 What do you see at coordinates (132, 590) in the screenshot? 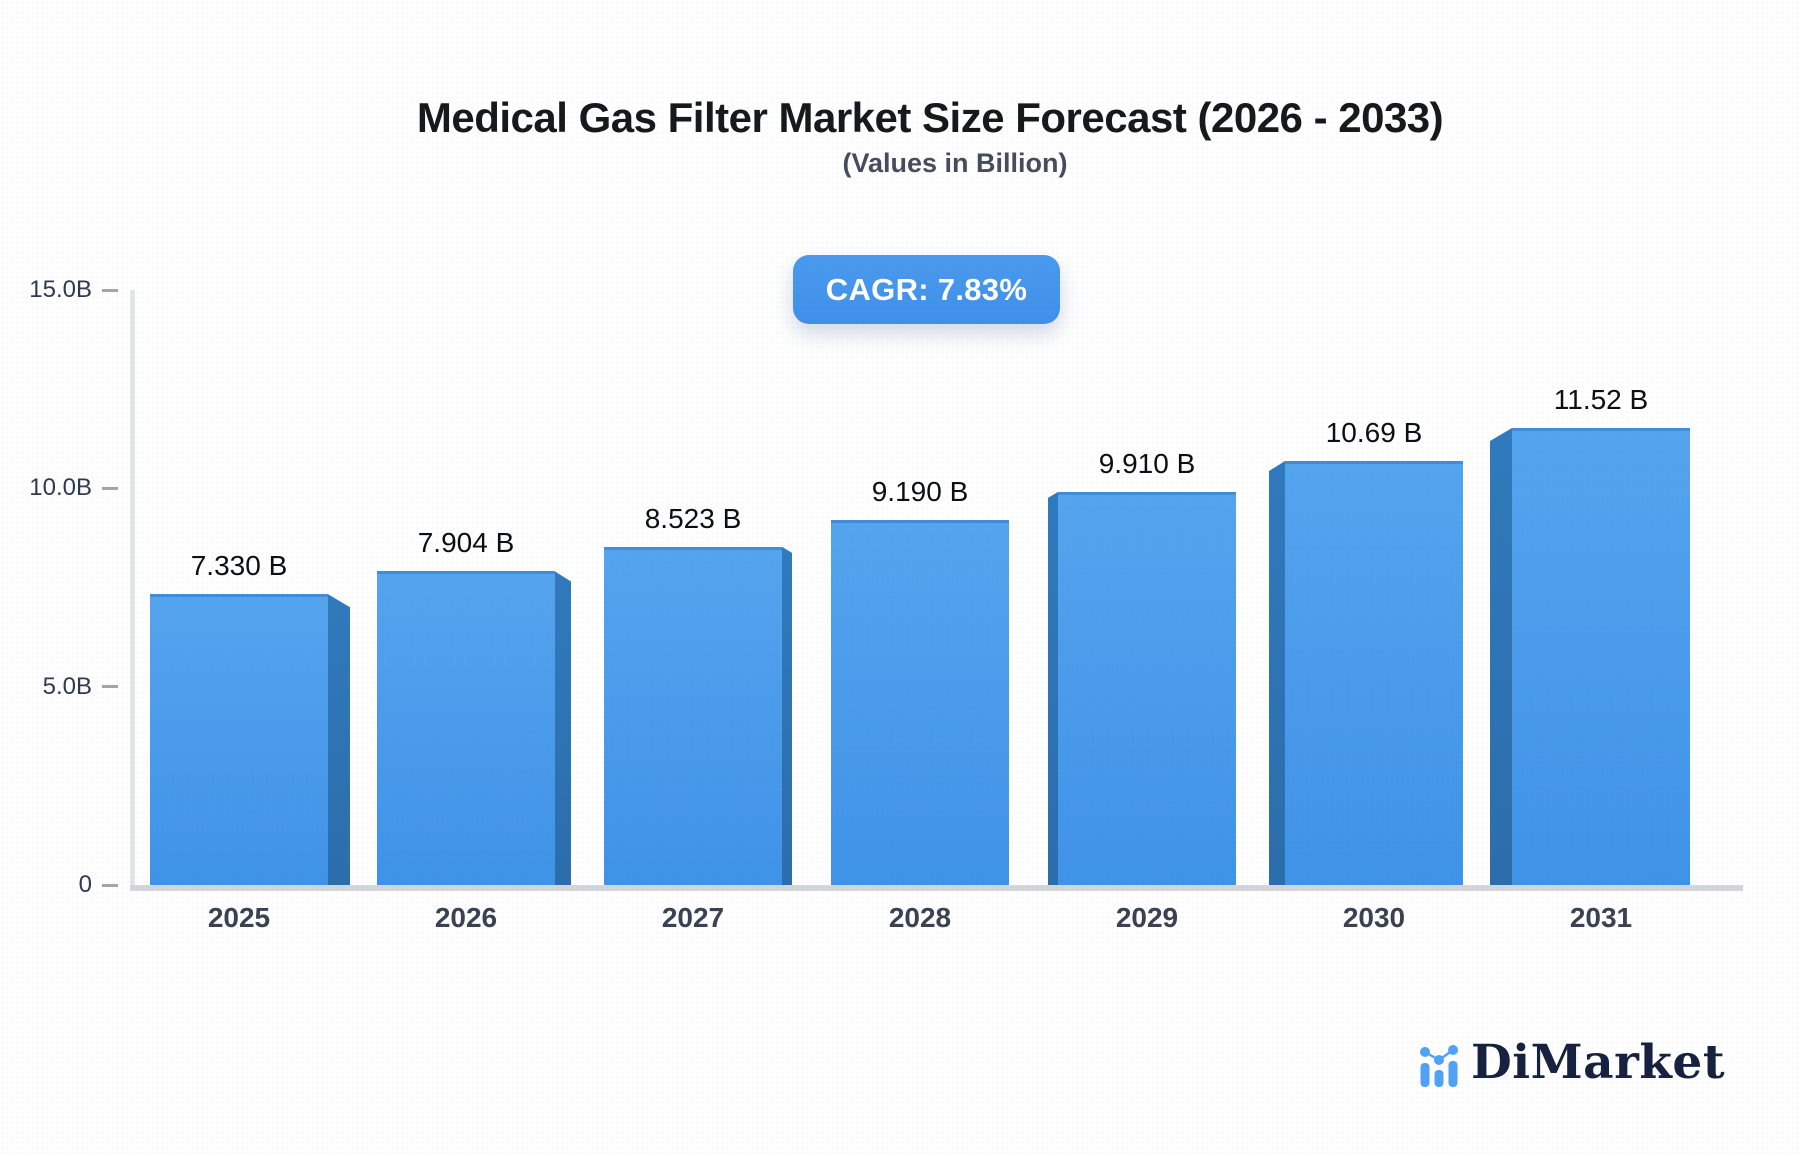
I see `y-axis-line` at bounding box center [132, 590].